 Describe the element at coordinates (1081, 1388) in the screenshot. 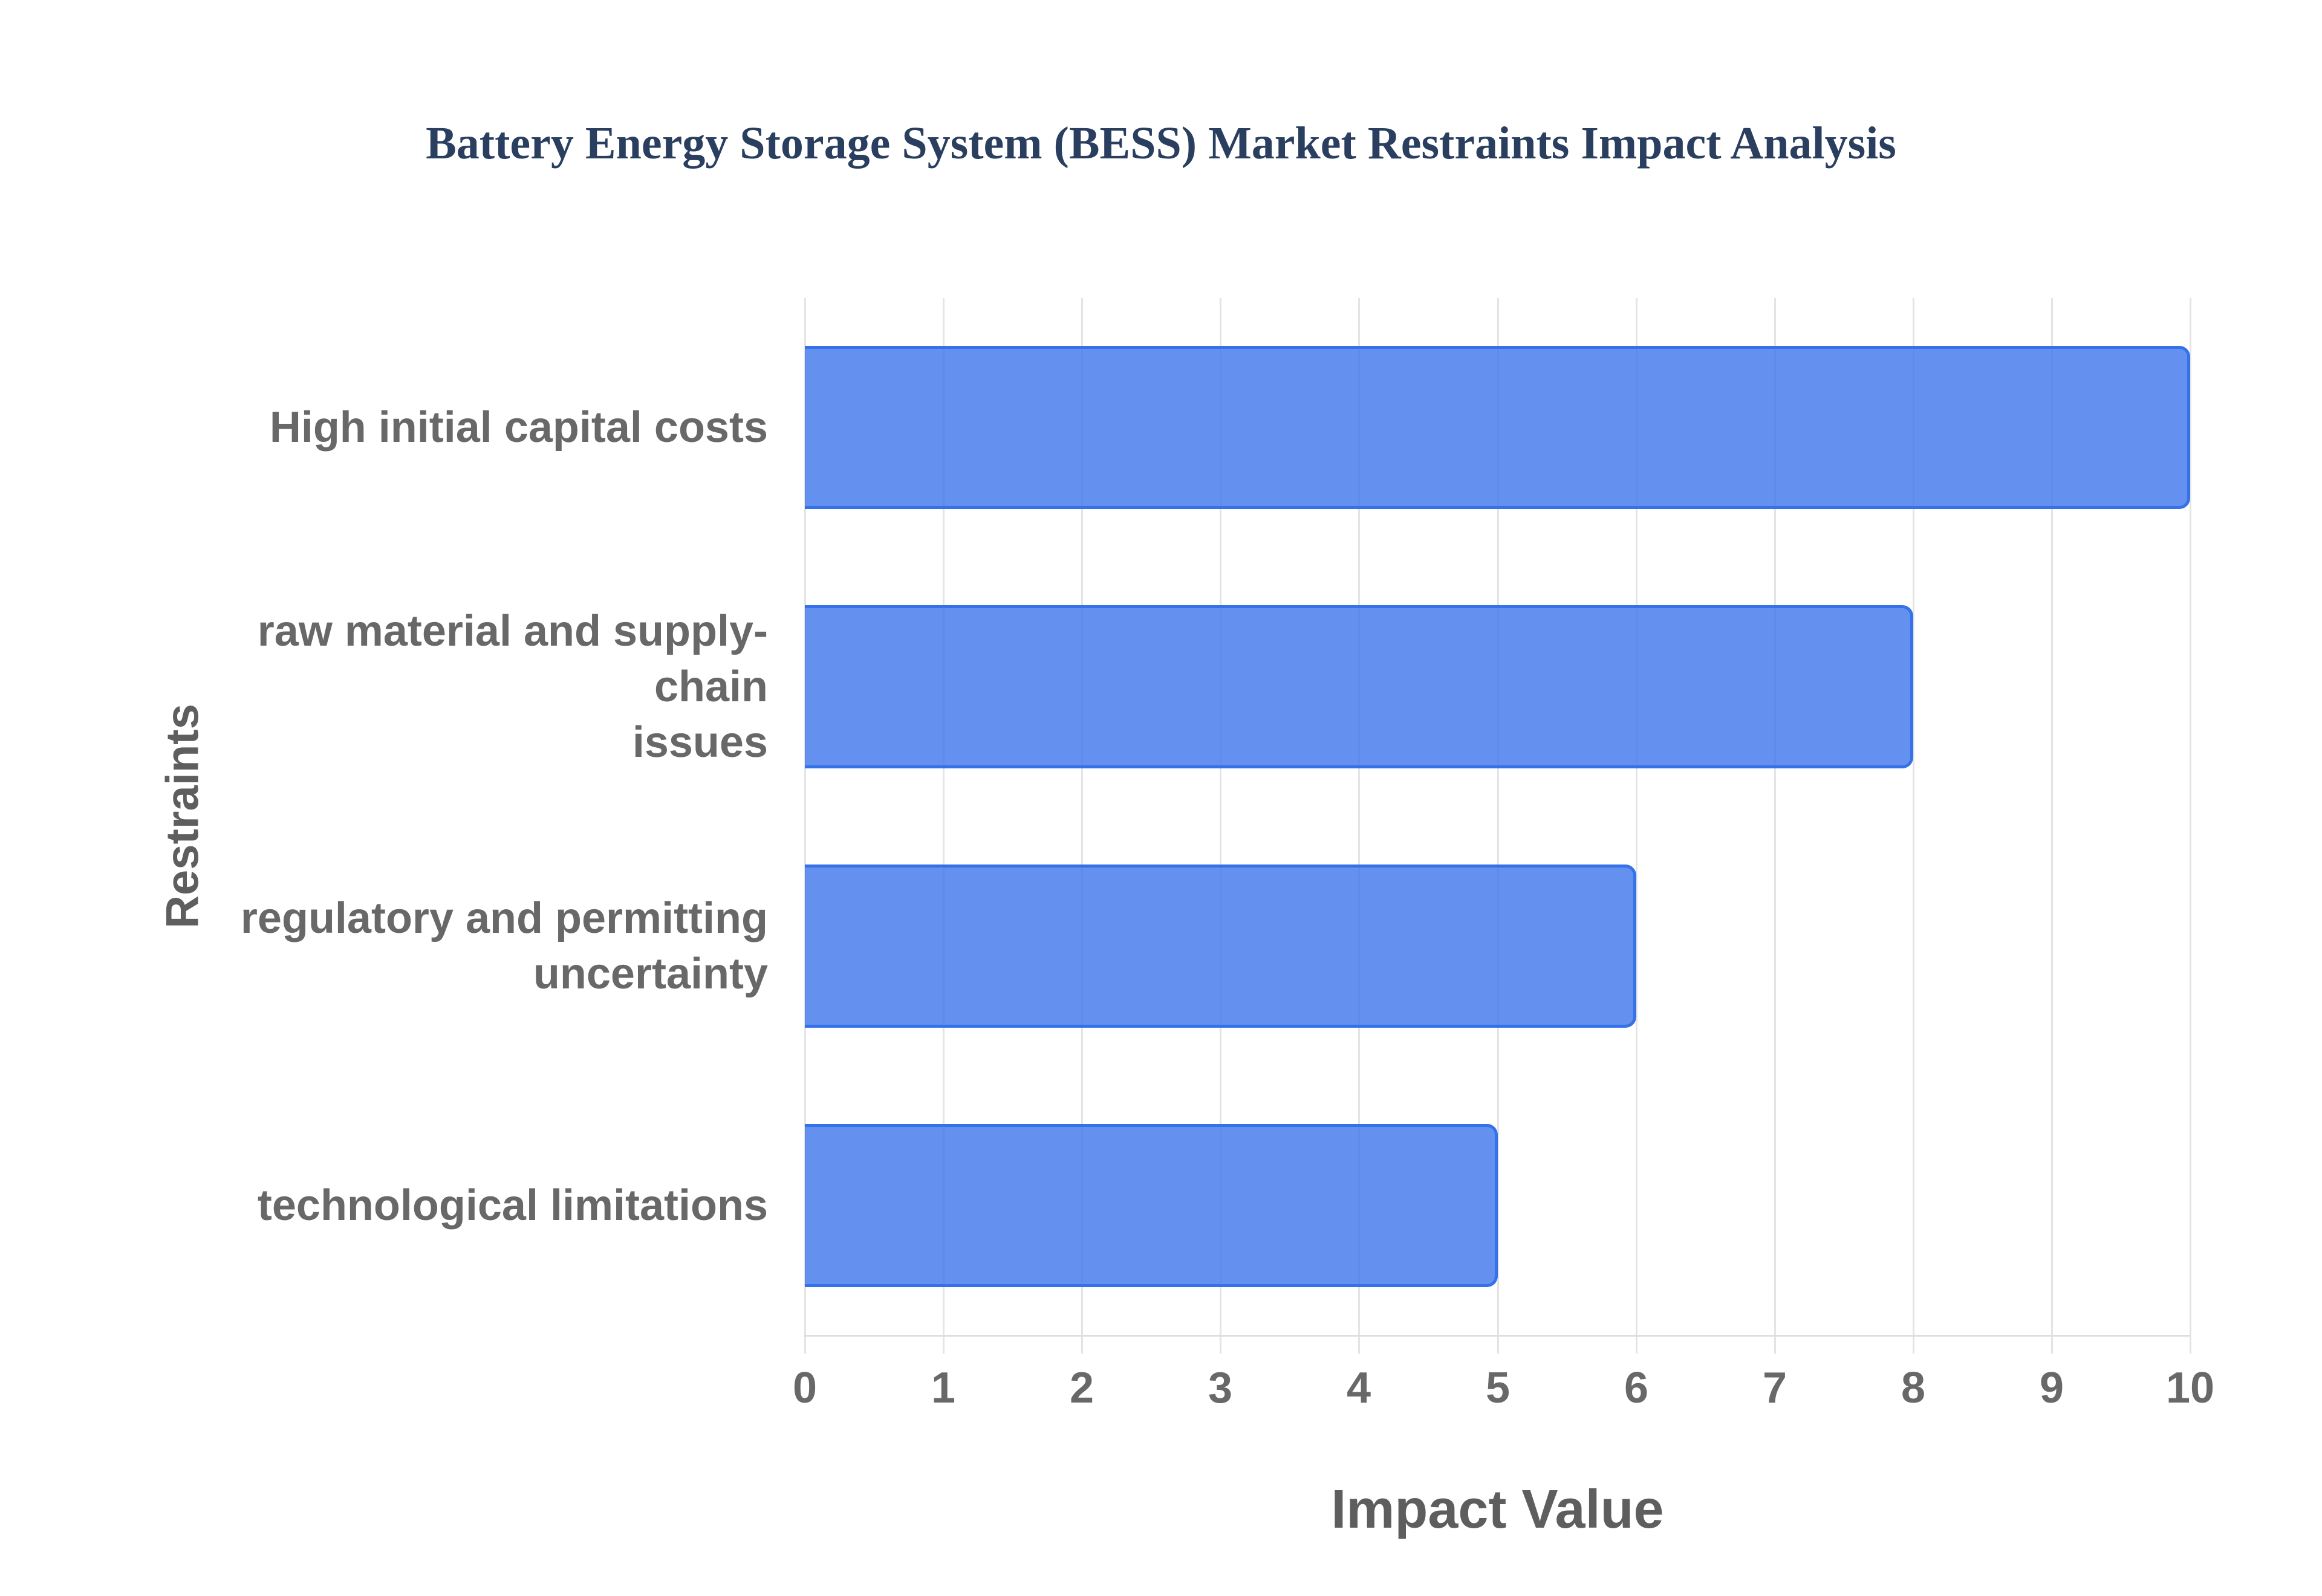

I see `x-tick-label-2: 2` at that location.